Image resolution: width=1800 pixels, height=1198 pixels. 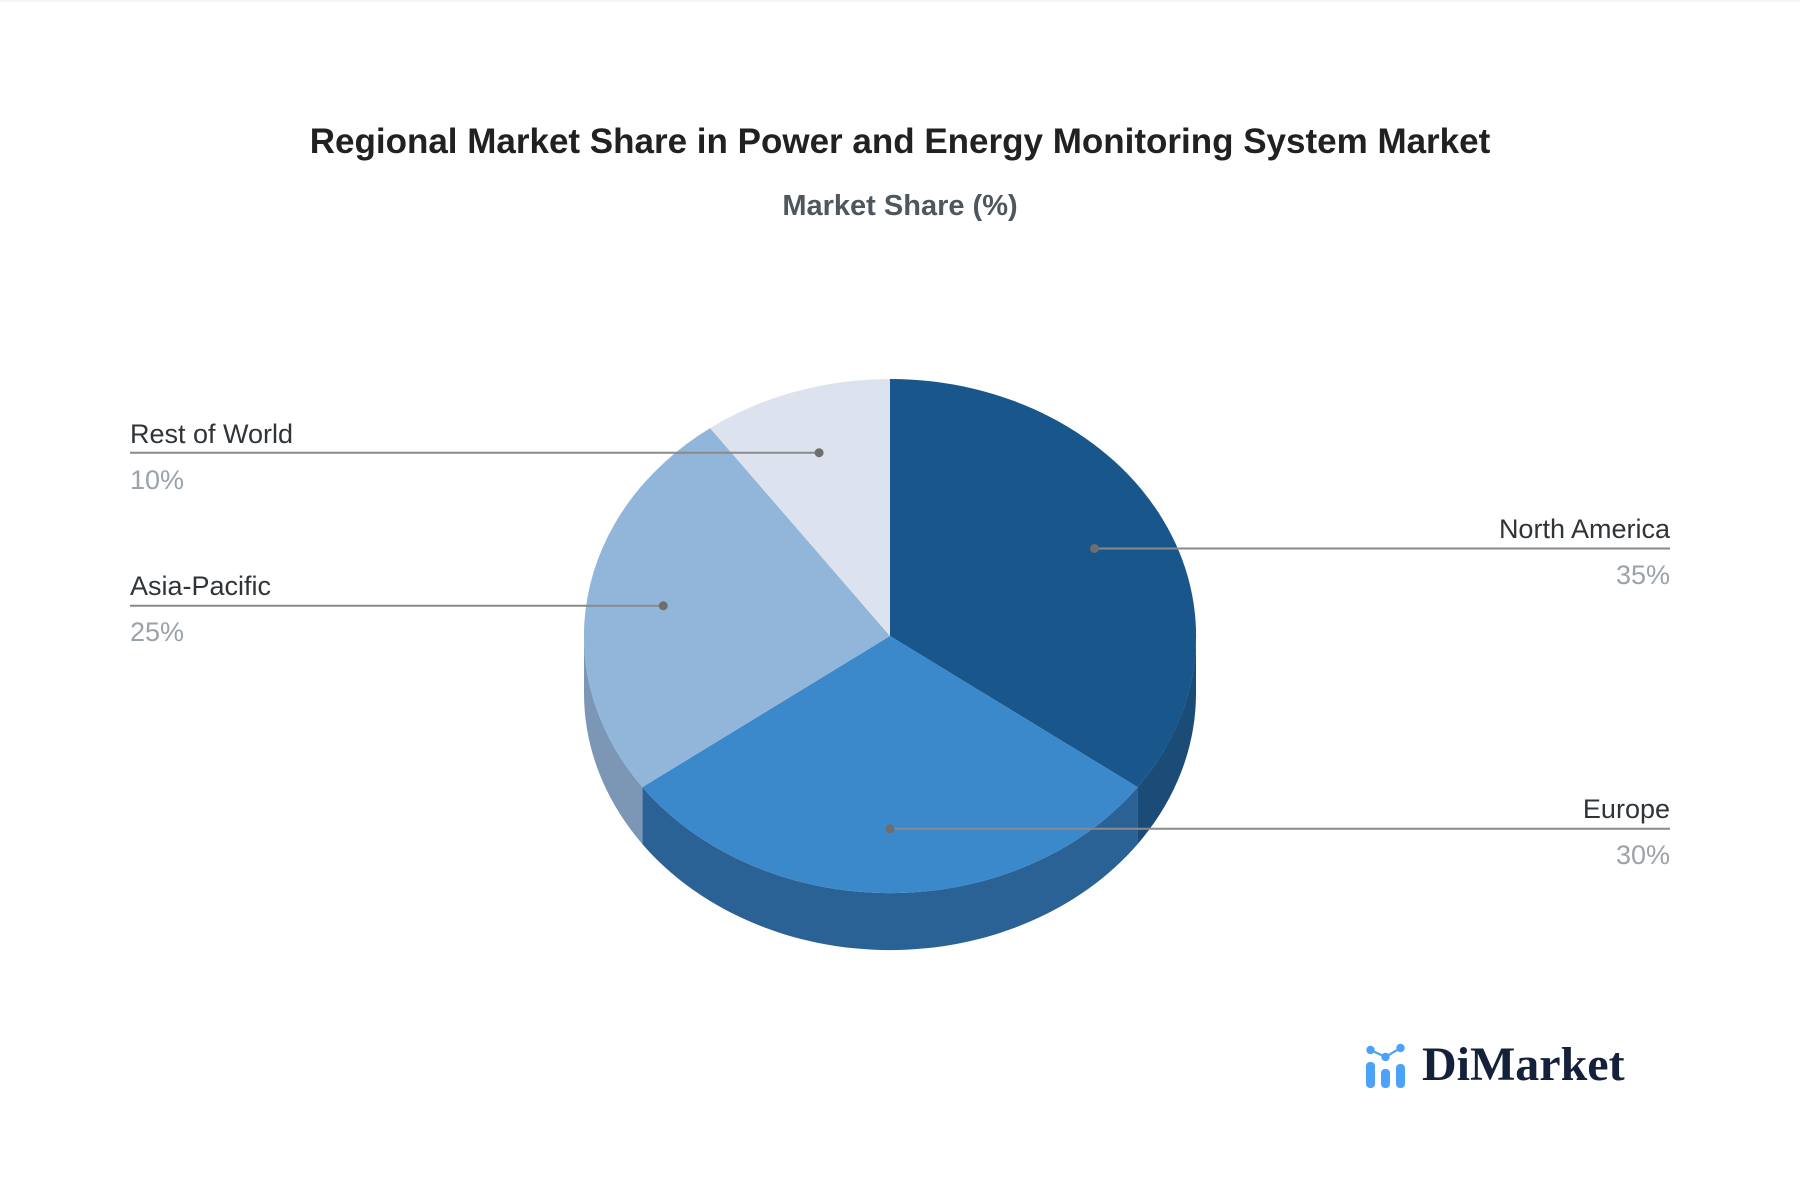 What do you see at coordinates (212, 434) in the screenshot?
I see `slice-label-name: Rest of World` at bounding box center [212, 434].